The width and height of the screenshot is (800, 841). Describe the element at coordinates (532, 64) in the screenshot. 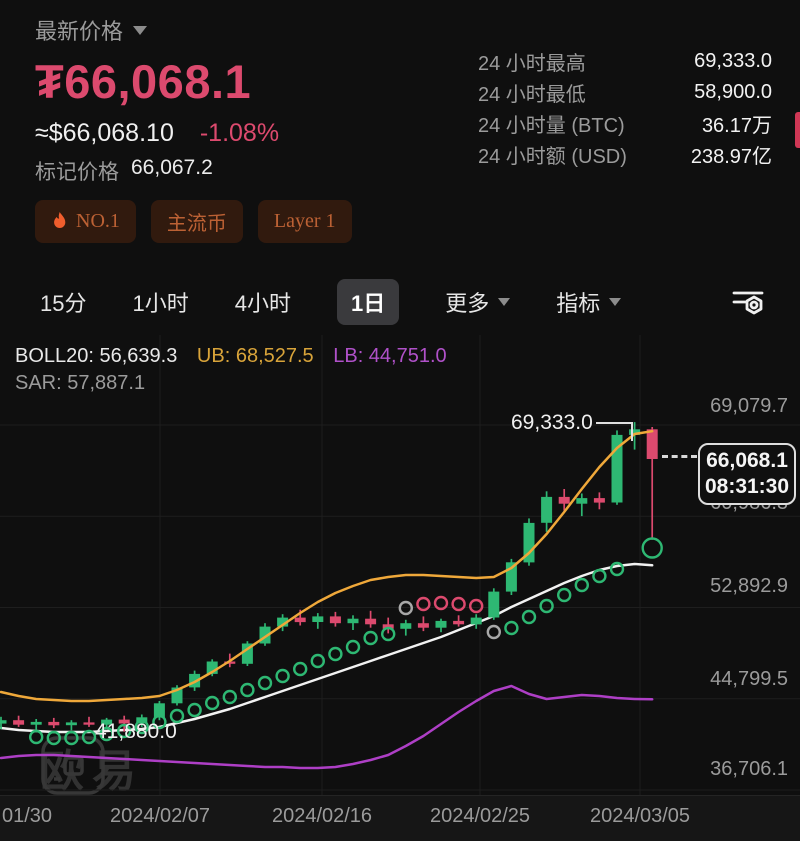

I see `stat-label: 24 小时最高` at that location.